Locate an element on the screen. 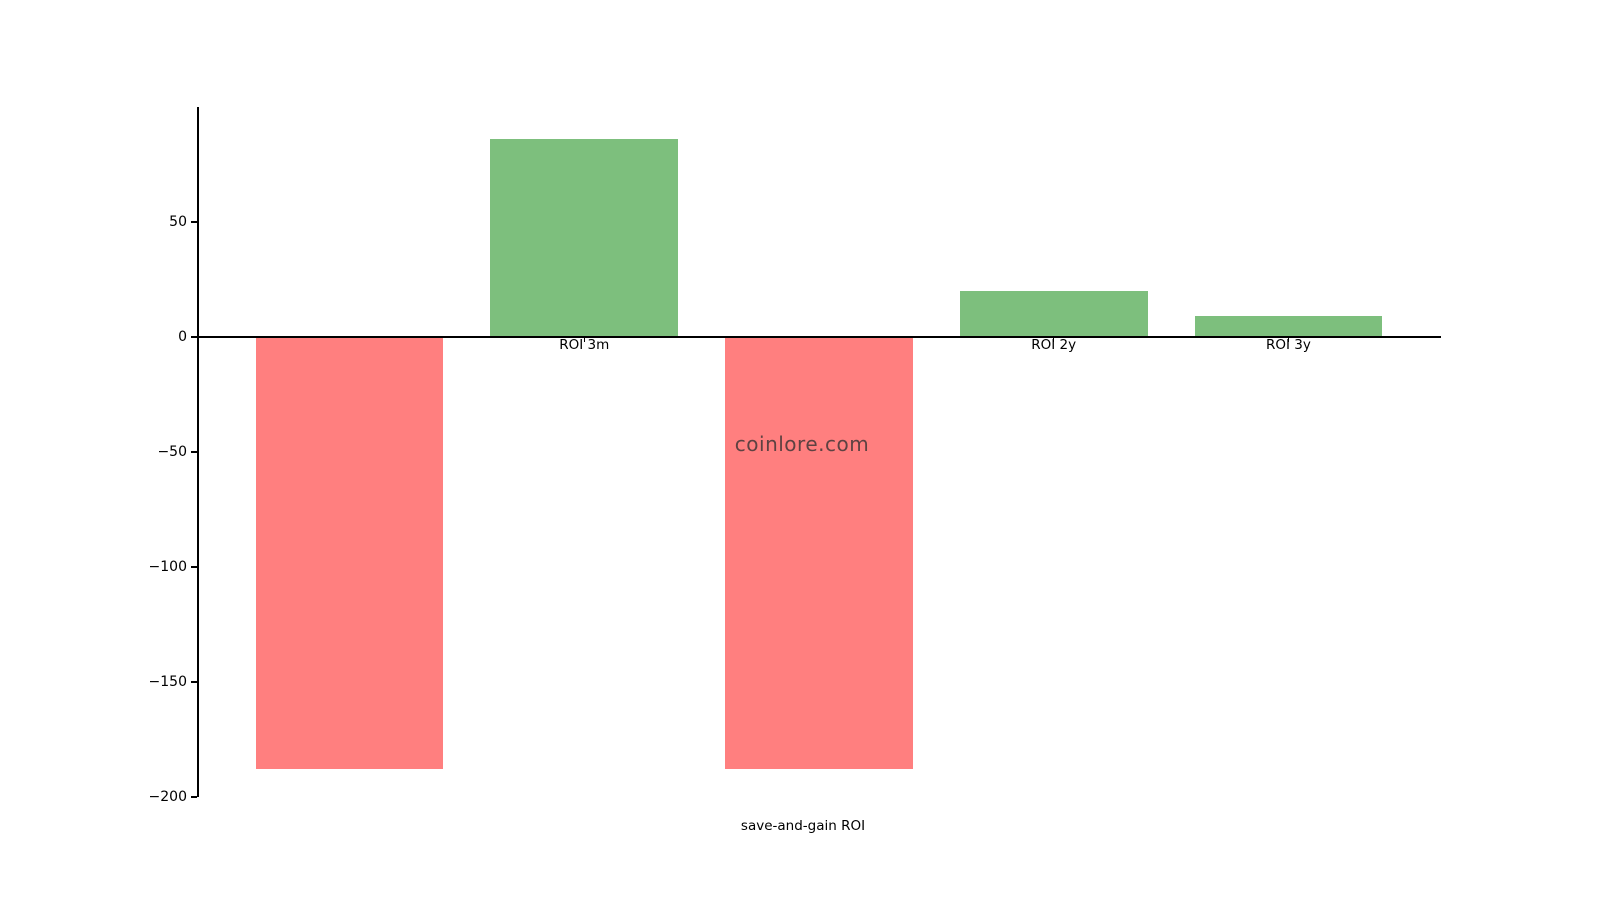 The image size is (1600, 900). bar-roi-3y is located at coordinates (1288, 326).